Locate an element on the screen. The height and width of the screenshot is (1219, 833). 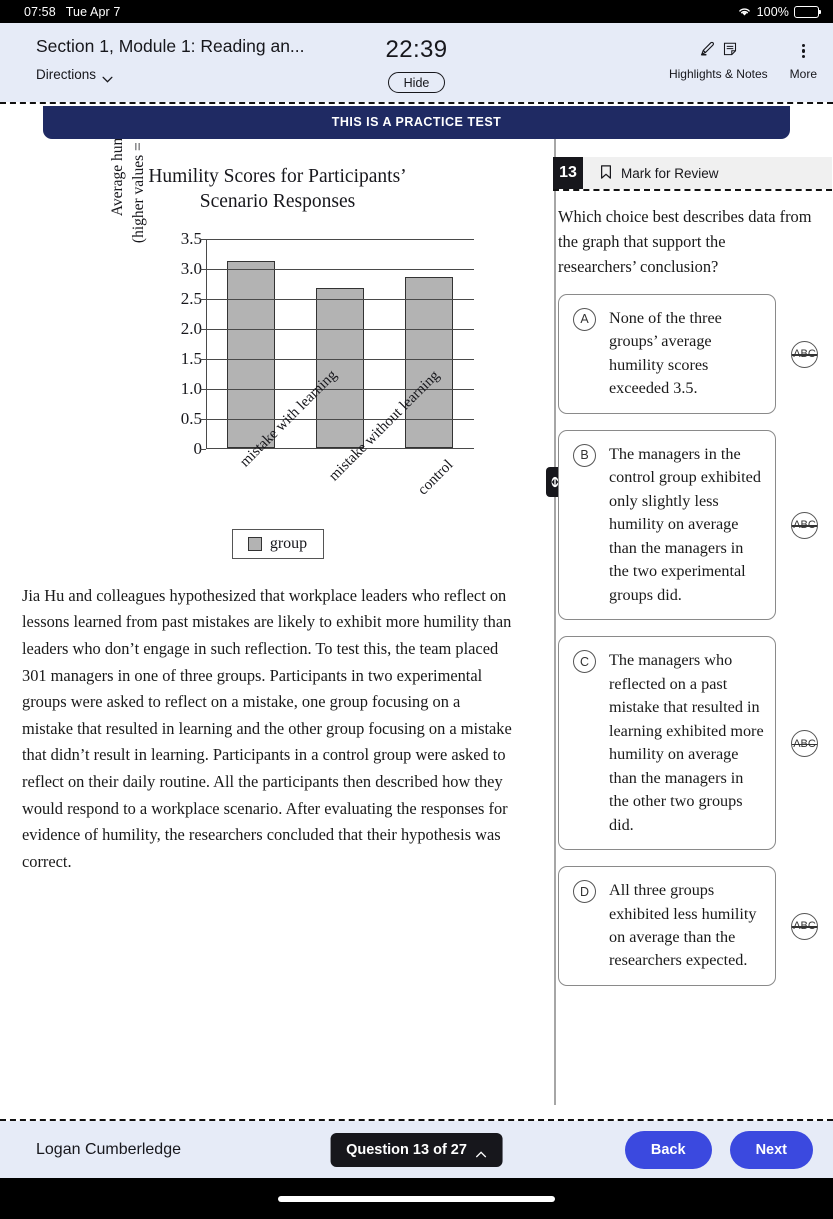
practice-test-banner: THIS IS A PRACTICE TEST is located at coordinates (416, 122).